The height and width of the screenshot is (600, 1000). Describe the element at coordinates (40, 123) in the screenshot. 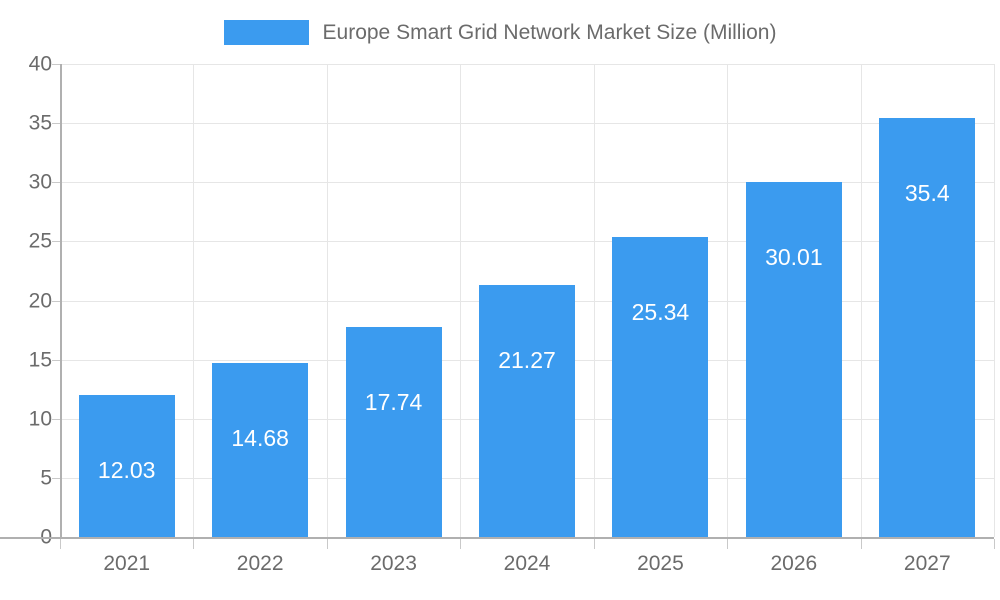

I see `y-axis-tick-label: 35` at that location.